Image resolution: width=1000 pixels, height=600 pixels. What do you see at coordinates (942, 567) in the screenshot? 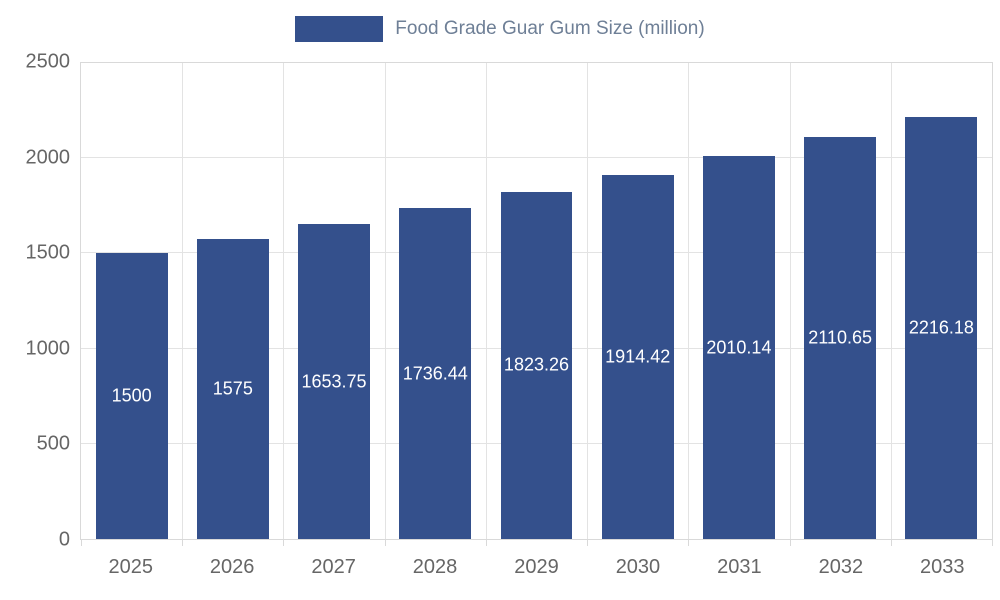
I see `x-axis-tick-label: 2033` at bounding box center [942, 567].